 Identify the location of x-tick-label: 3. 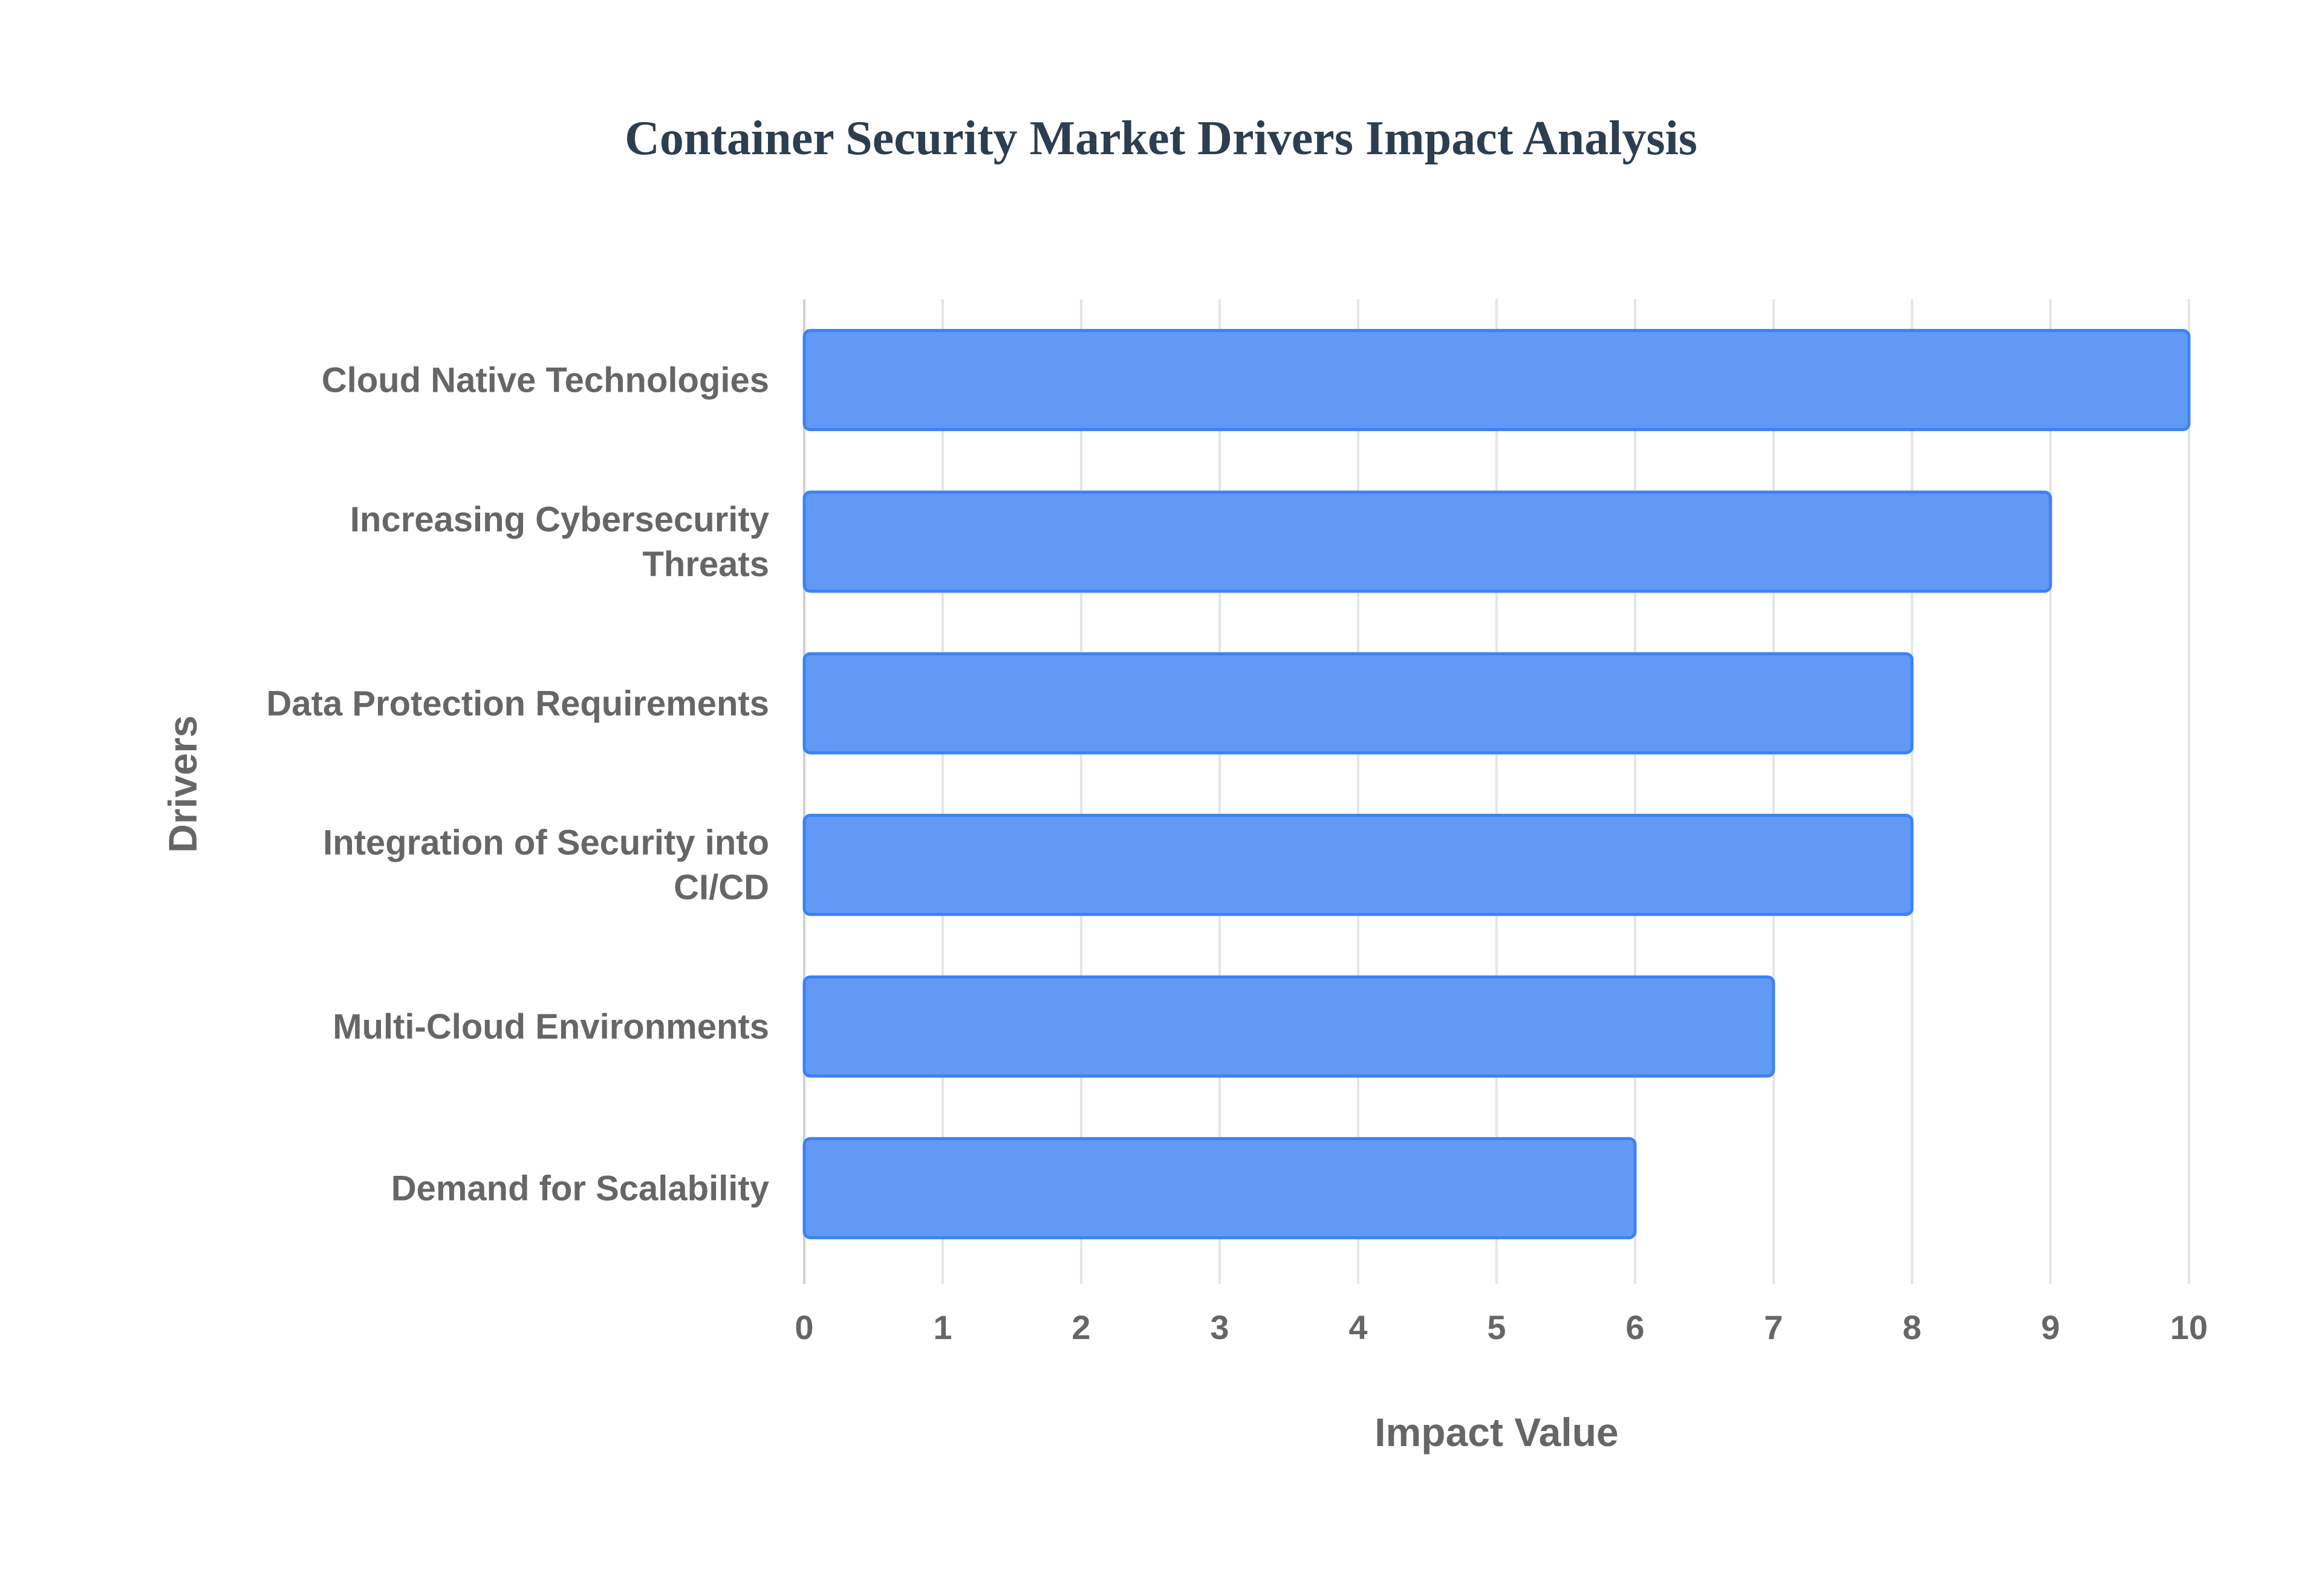
(1219, 1327).